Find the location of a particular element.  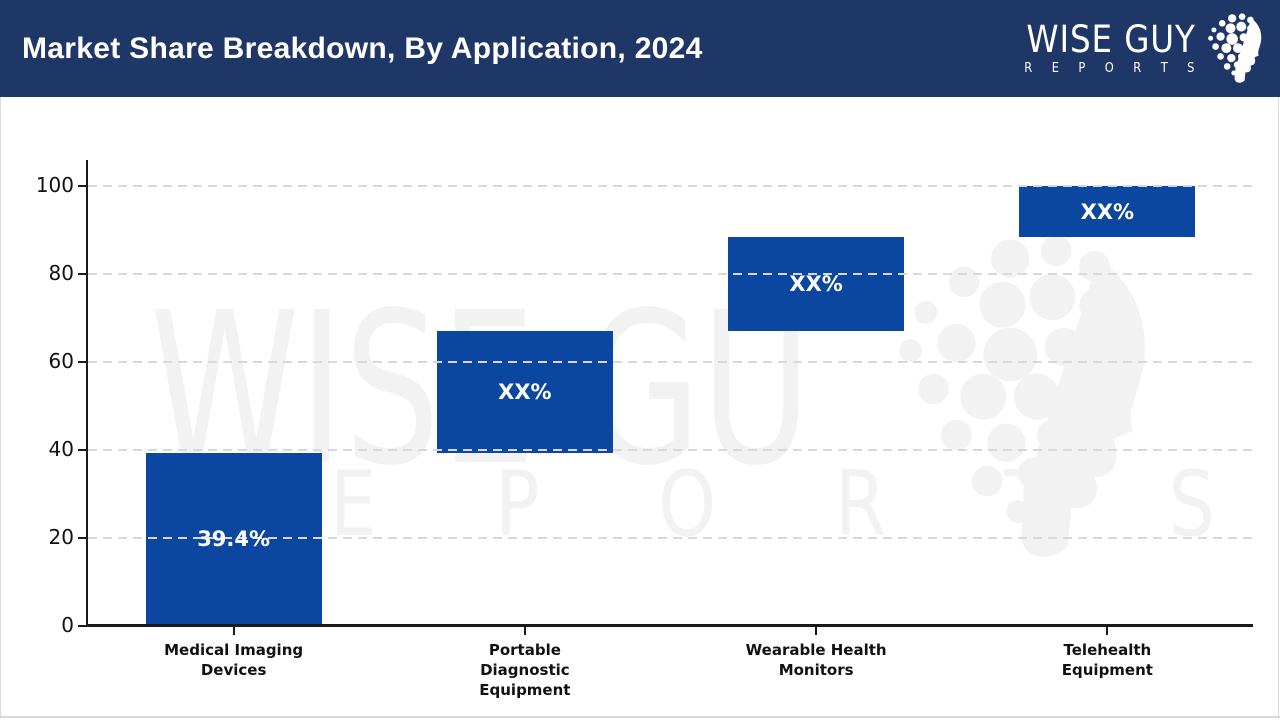

y-axis-tick-label: 40 is located at coordinates (61, 449).